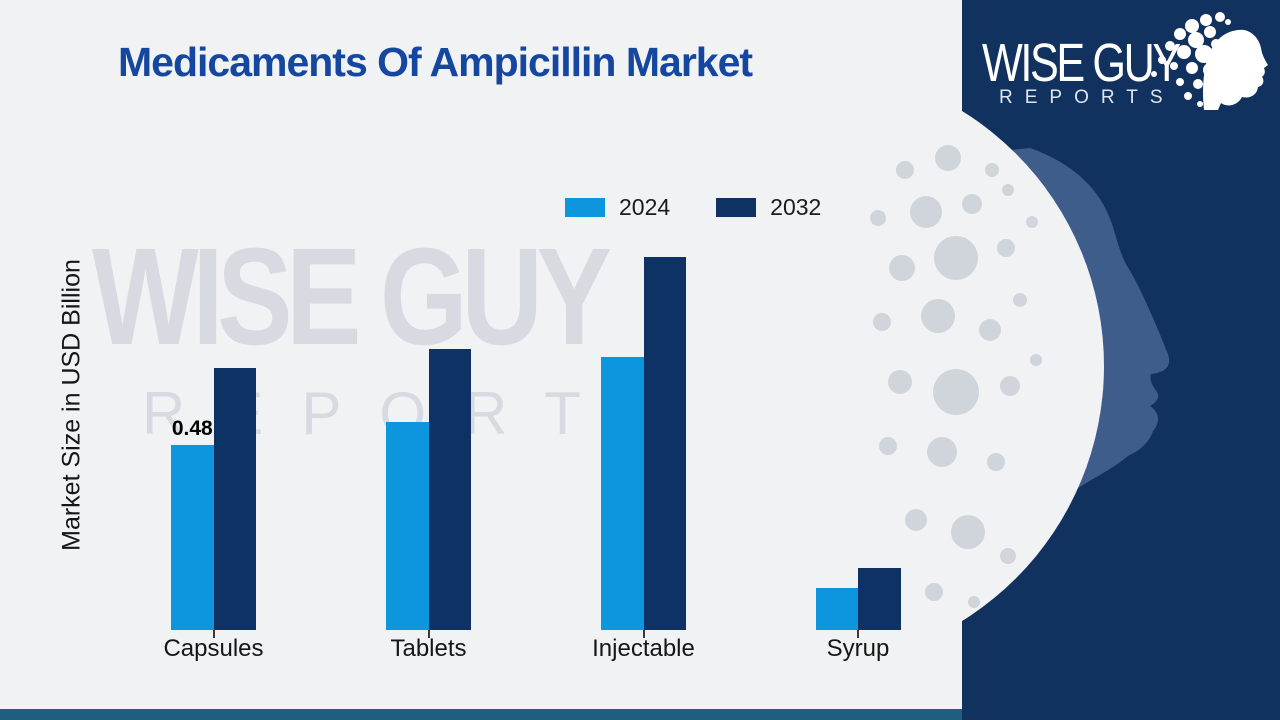 This screenshot has height=720, width=1280. I want to click on bar-injectable-2032, so click(664, 443).